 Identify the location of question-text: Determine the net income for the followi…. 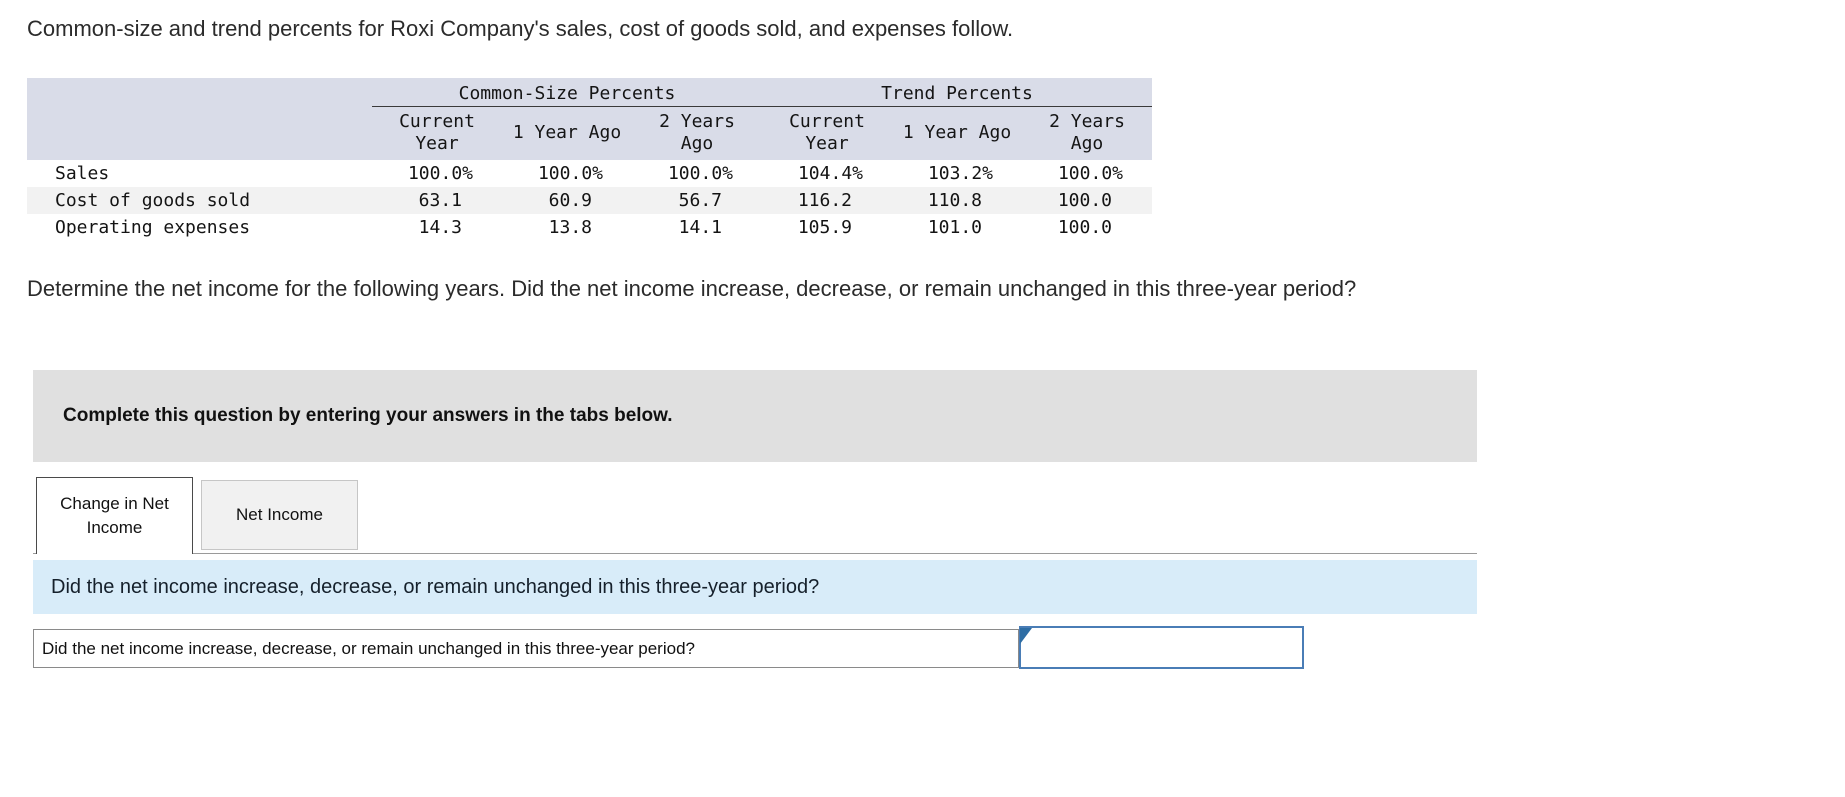
(692, 288).